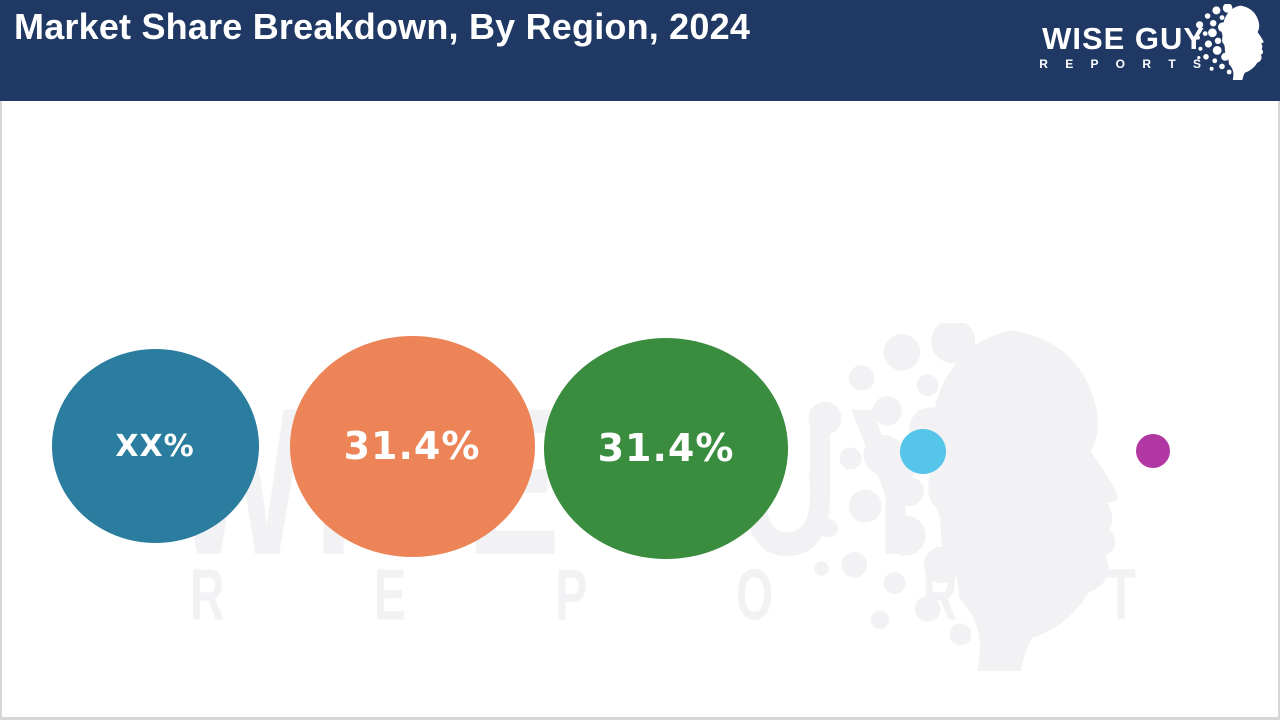 The height and width of the screenshot is (720, 1280). Describe the element at coordinates (1123, 64) in the screenshot. I see `brand-subtitle: R E P O R T S` at that location.